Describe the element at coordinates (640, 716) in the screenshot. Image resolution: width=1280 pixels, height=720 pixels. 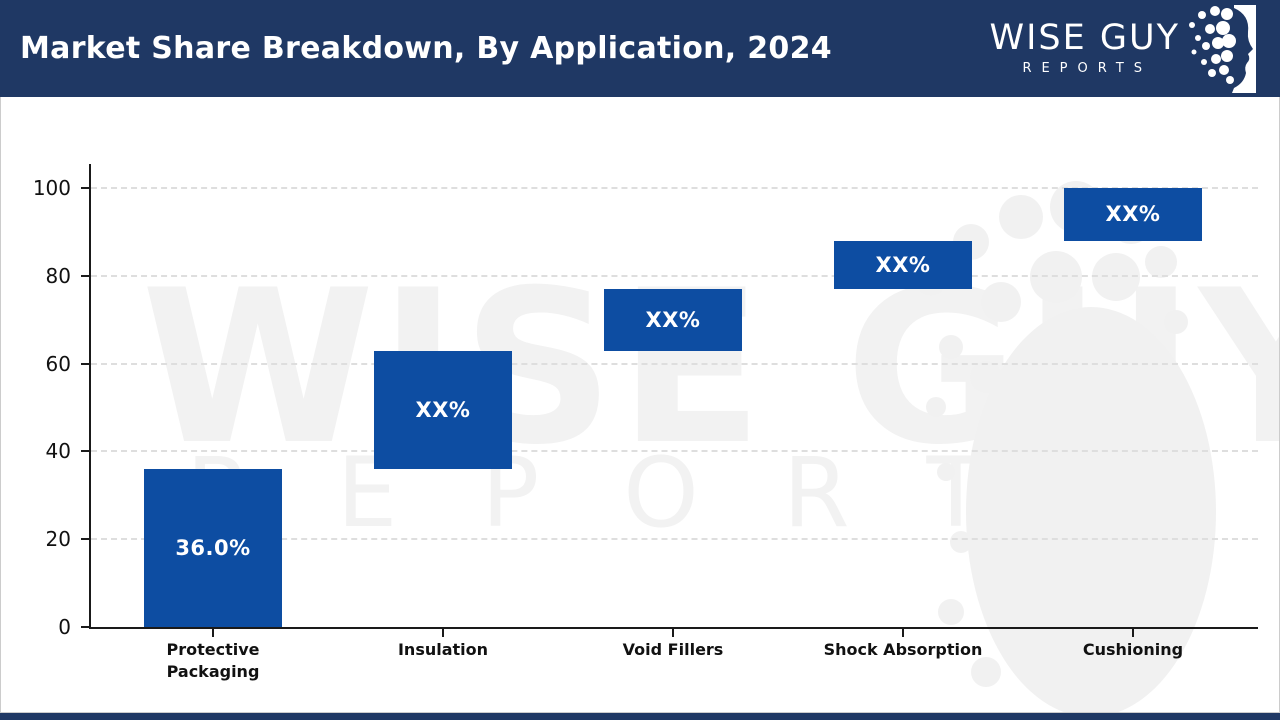
I see `footer-bar` at that location.